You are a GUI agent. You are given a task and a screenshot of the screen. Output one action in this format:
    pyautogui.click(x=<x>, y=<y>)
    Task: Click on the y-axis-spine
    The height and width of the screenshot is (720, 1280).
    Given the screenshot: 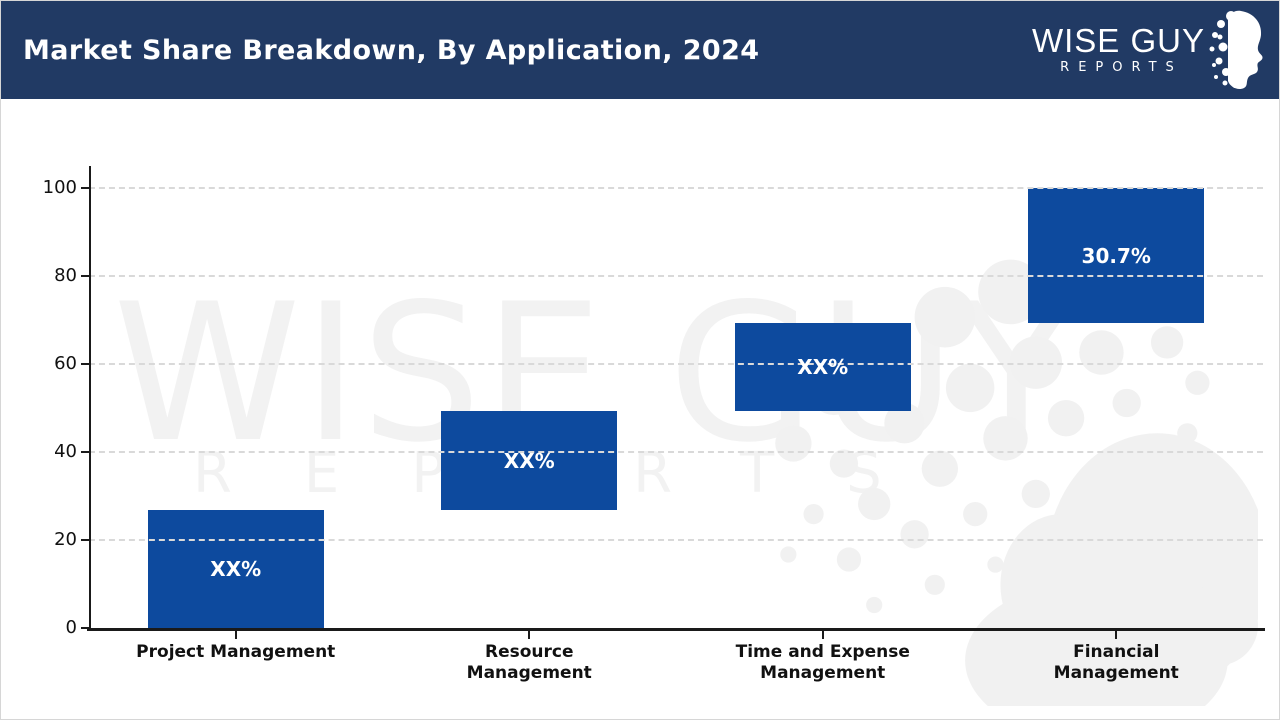 What is the action you would take?
    pyautogui.click(x=90, y=397)
    